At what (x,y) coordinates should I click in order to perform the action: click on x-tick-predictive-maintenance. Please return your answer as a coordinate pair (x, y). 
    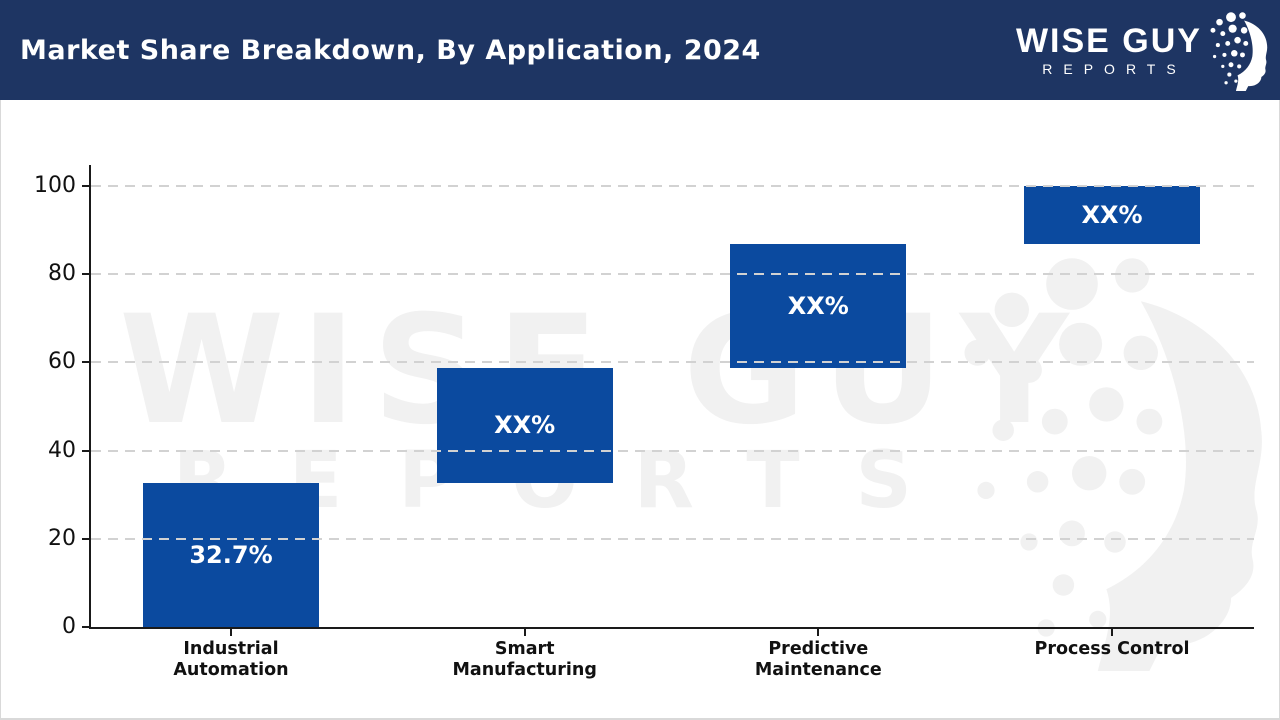
    Looking at the image, I should click on (818, 632).